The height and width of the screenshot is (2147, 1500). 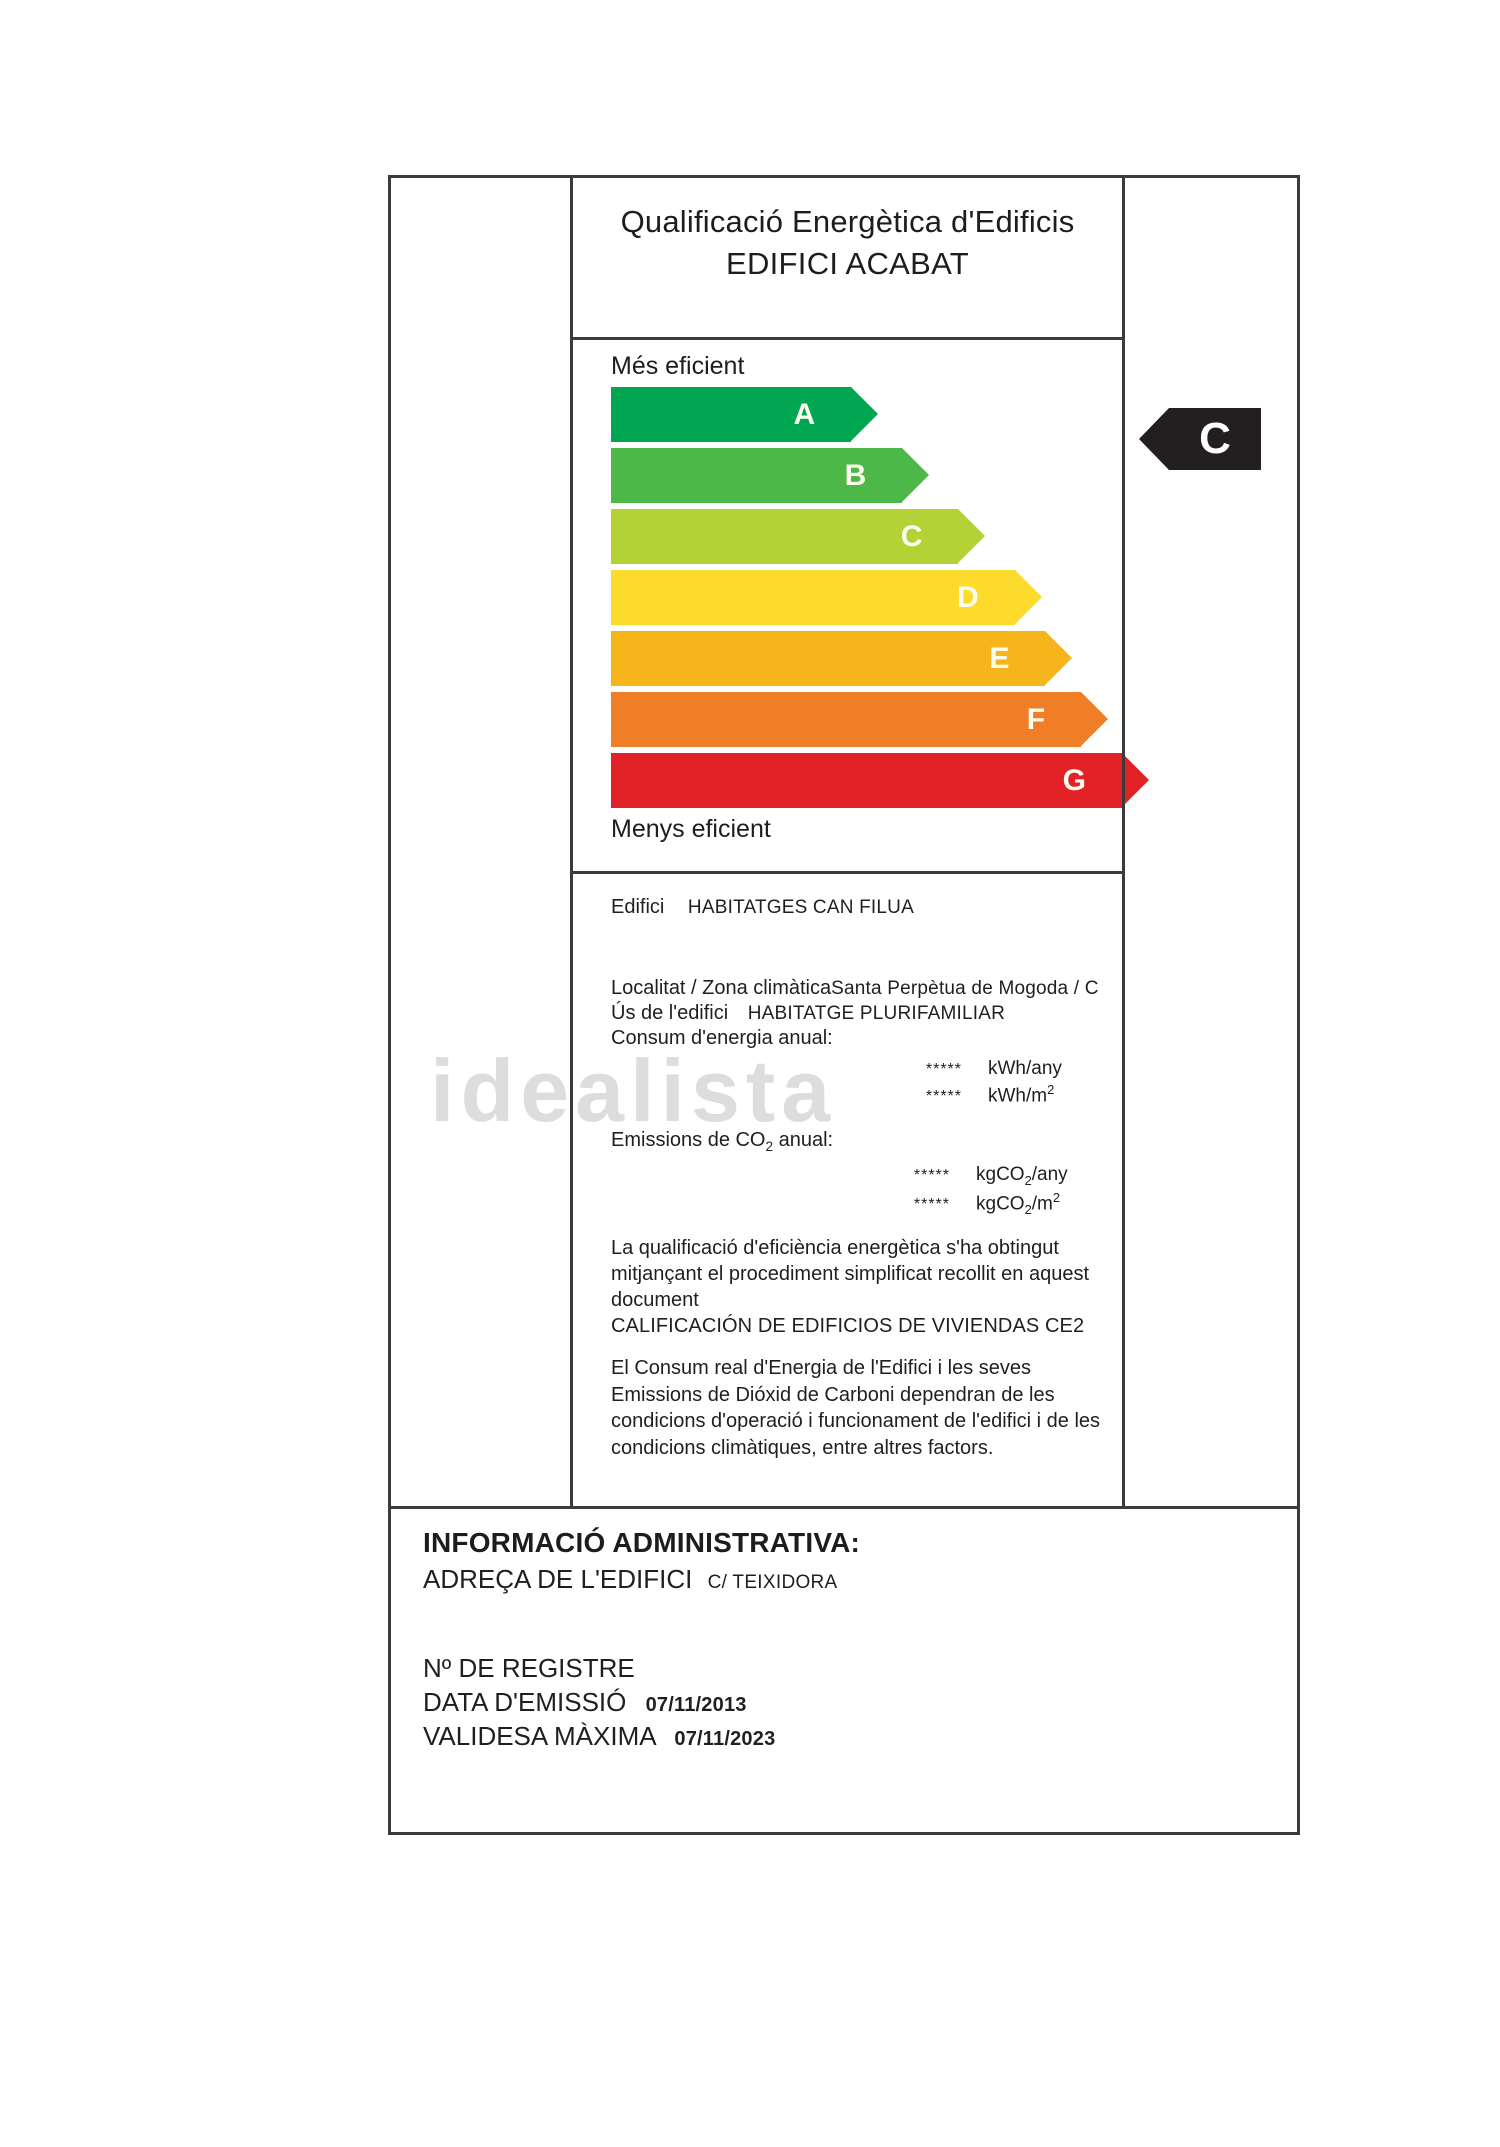 What do you see at coordinates (1215, 438) in the screenshot?
I see `rating-badge-letter: C` at bounding box center [1215, 438].